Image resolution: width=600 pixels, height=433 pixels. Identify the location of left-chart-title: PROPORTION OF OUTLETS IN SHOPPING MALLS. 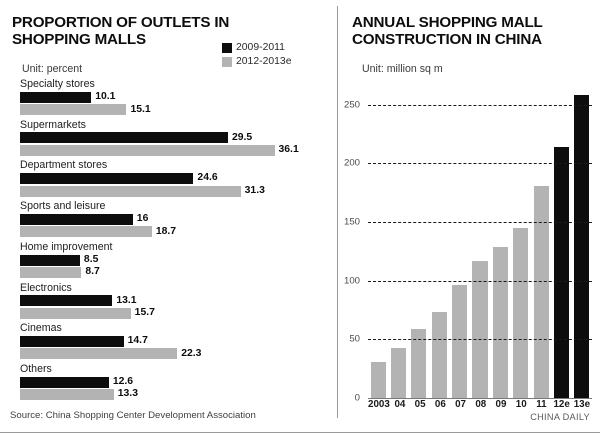
(121, 31).